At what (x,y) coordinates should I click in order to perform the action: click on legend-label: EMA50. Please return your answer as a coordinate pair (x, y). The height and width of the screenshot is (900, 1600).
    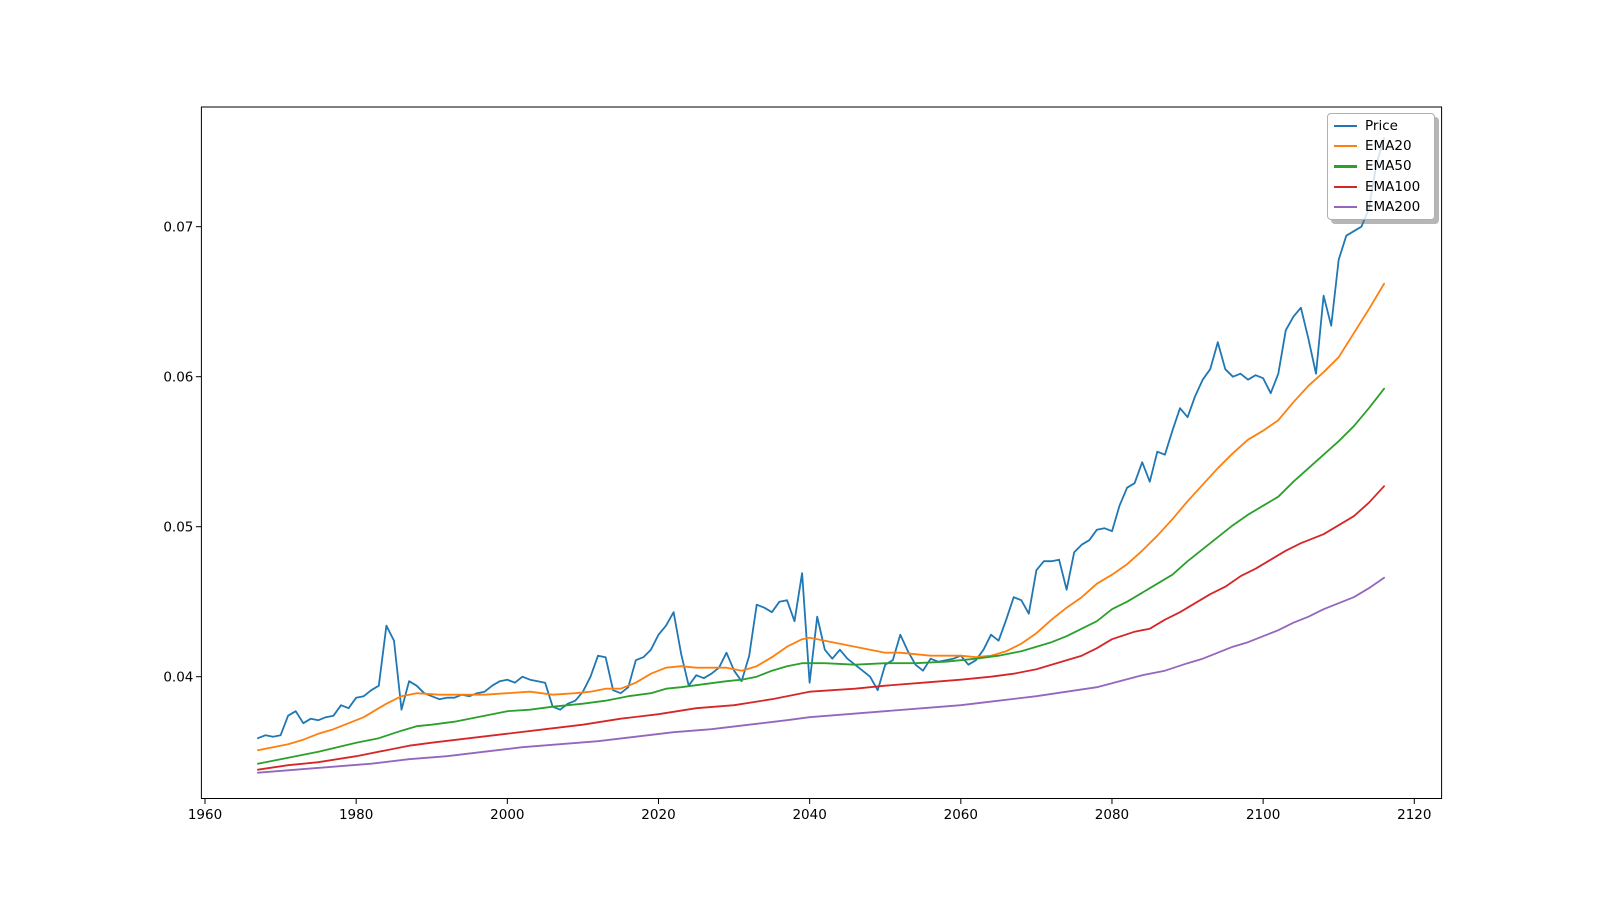
    Looking at the image, I should click on (1388, 166).